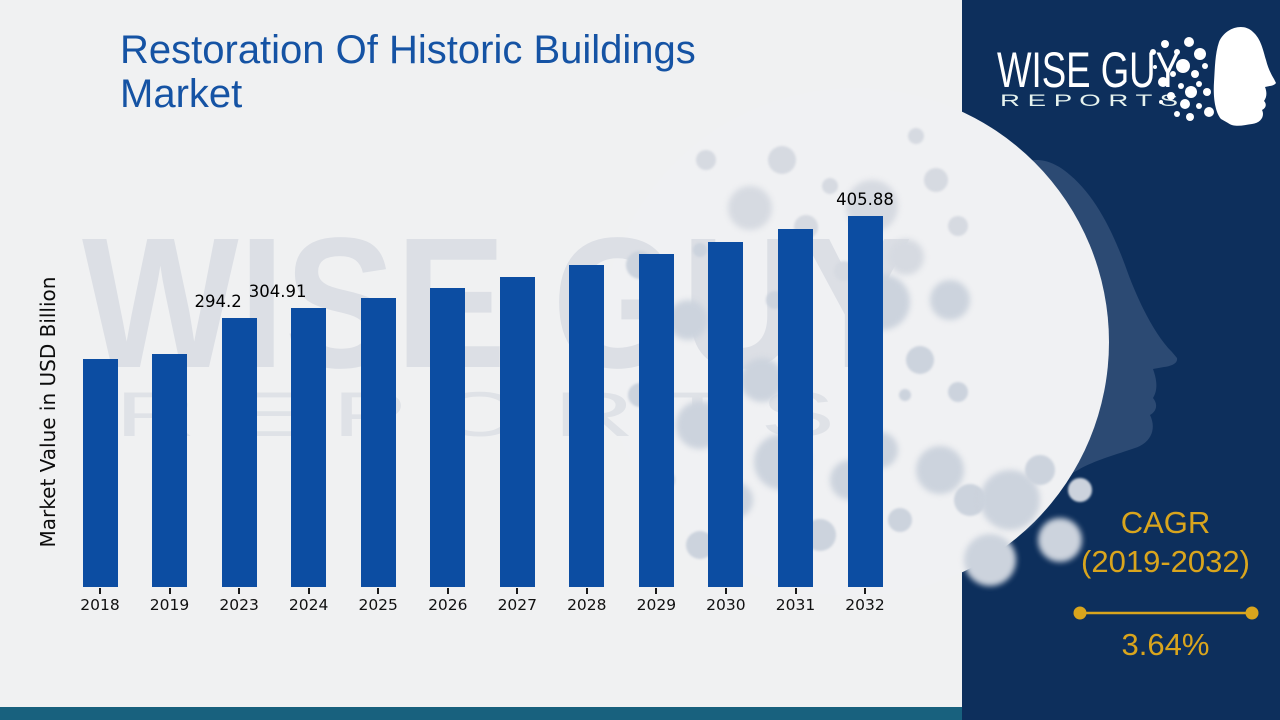  Describe the element at coordinates (169, 605) in the screenshot. I see `x-tick-label-2019: 2019` at that location.